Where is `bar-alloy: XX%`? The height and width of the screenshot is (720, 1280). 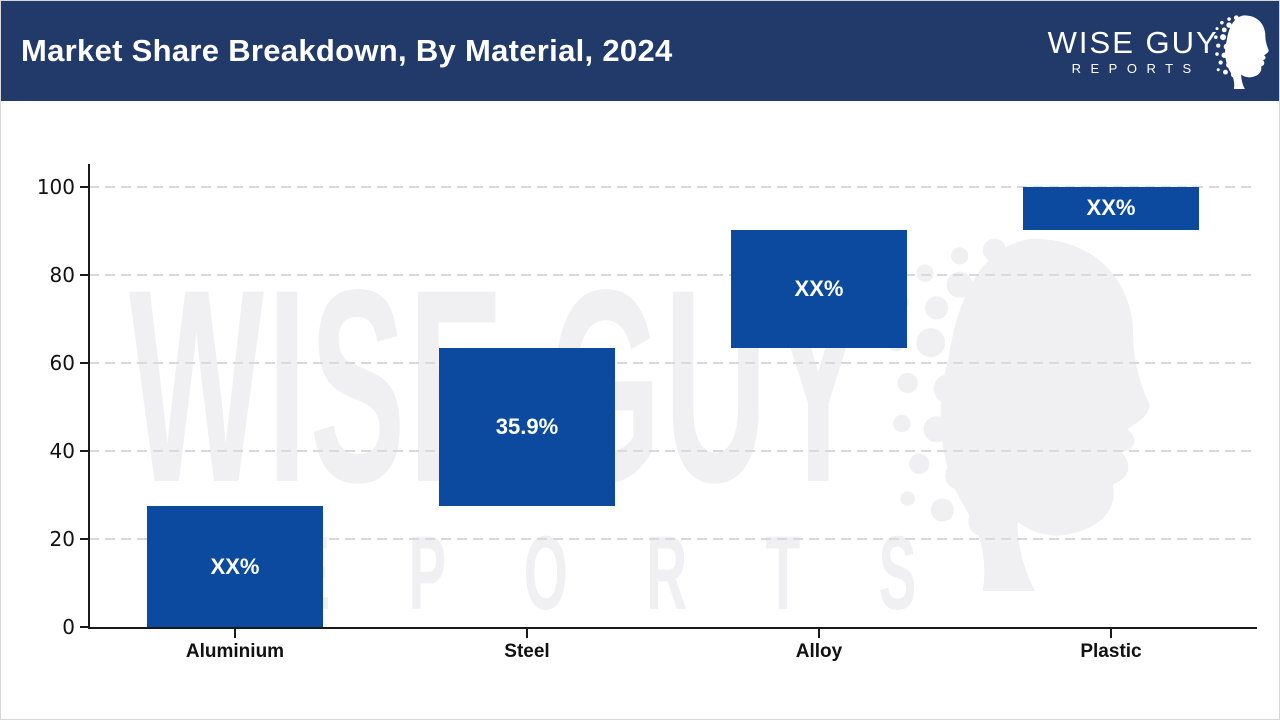 bar-alloy: XX% is located at coordinates (819, 289).